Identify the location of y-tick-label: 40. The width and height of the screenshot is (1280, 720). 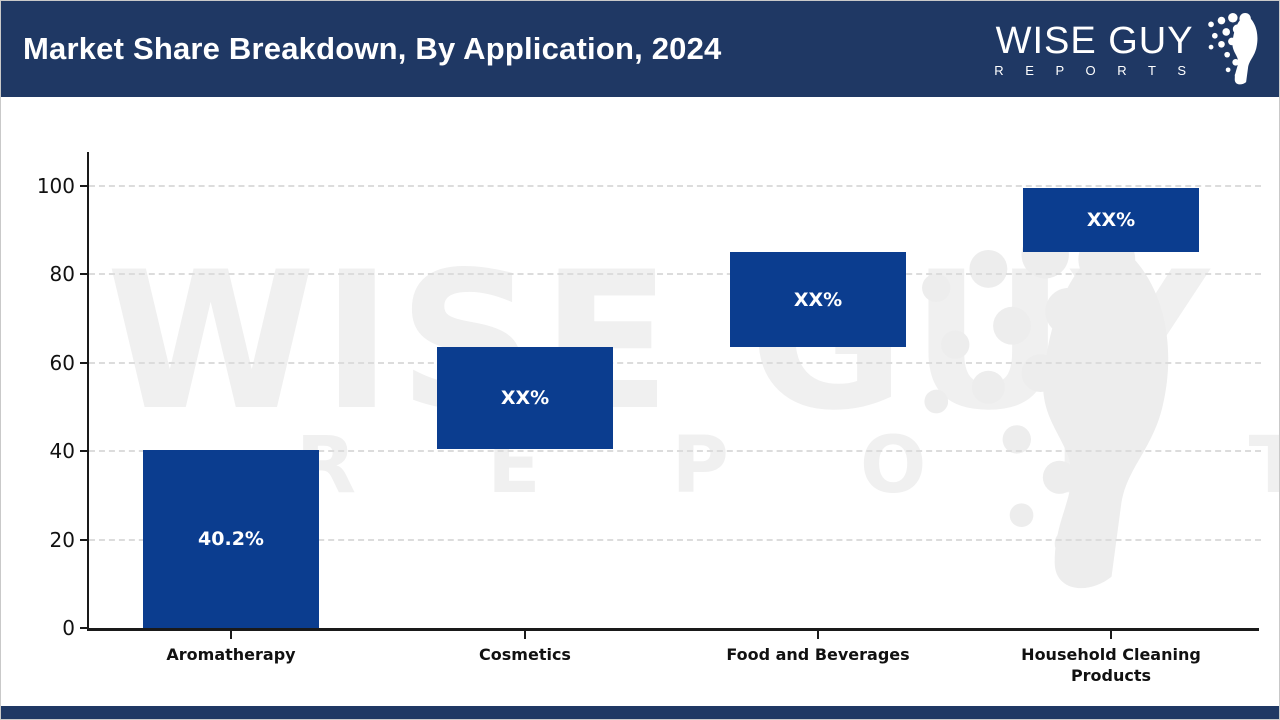
(62, 451).